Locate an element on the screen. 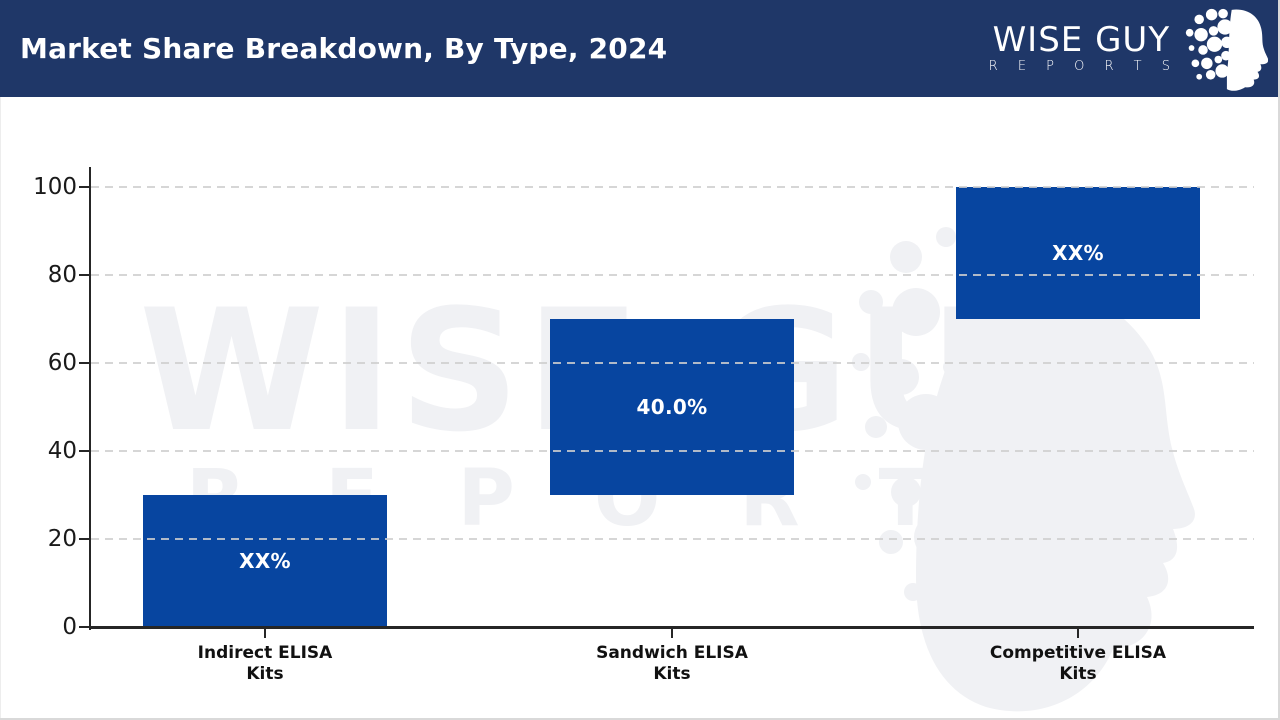 The image size is (1280, 720). category-line1: Indirect ELISA is located at coordinates (265, 653).